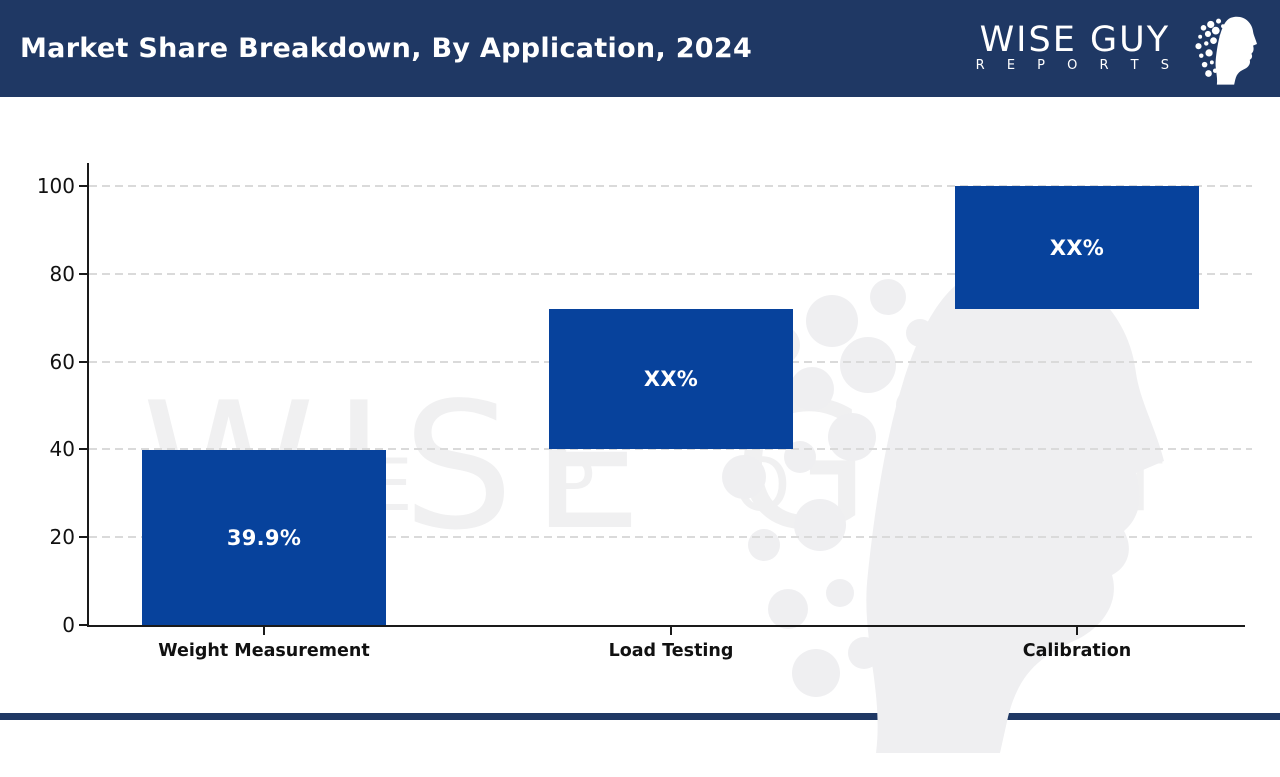  Describe the element at coordinates (1075, 39) in the screenshot. I see `brand-wiseguy-text: WISE GUY` at that location.